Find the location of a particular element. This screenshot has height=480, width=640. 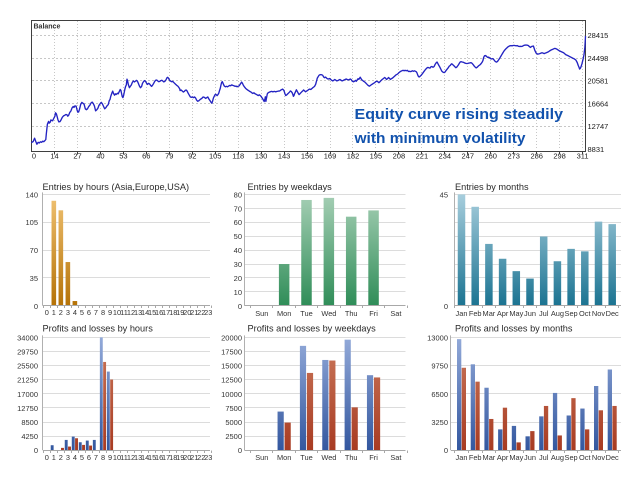

svg-text: 80 is located at coordinates (238, 194).